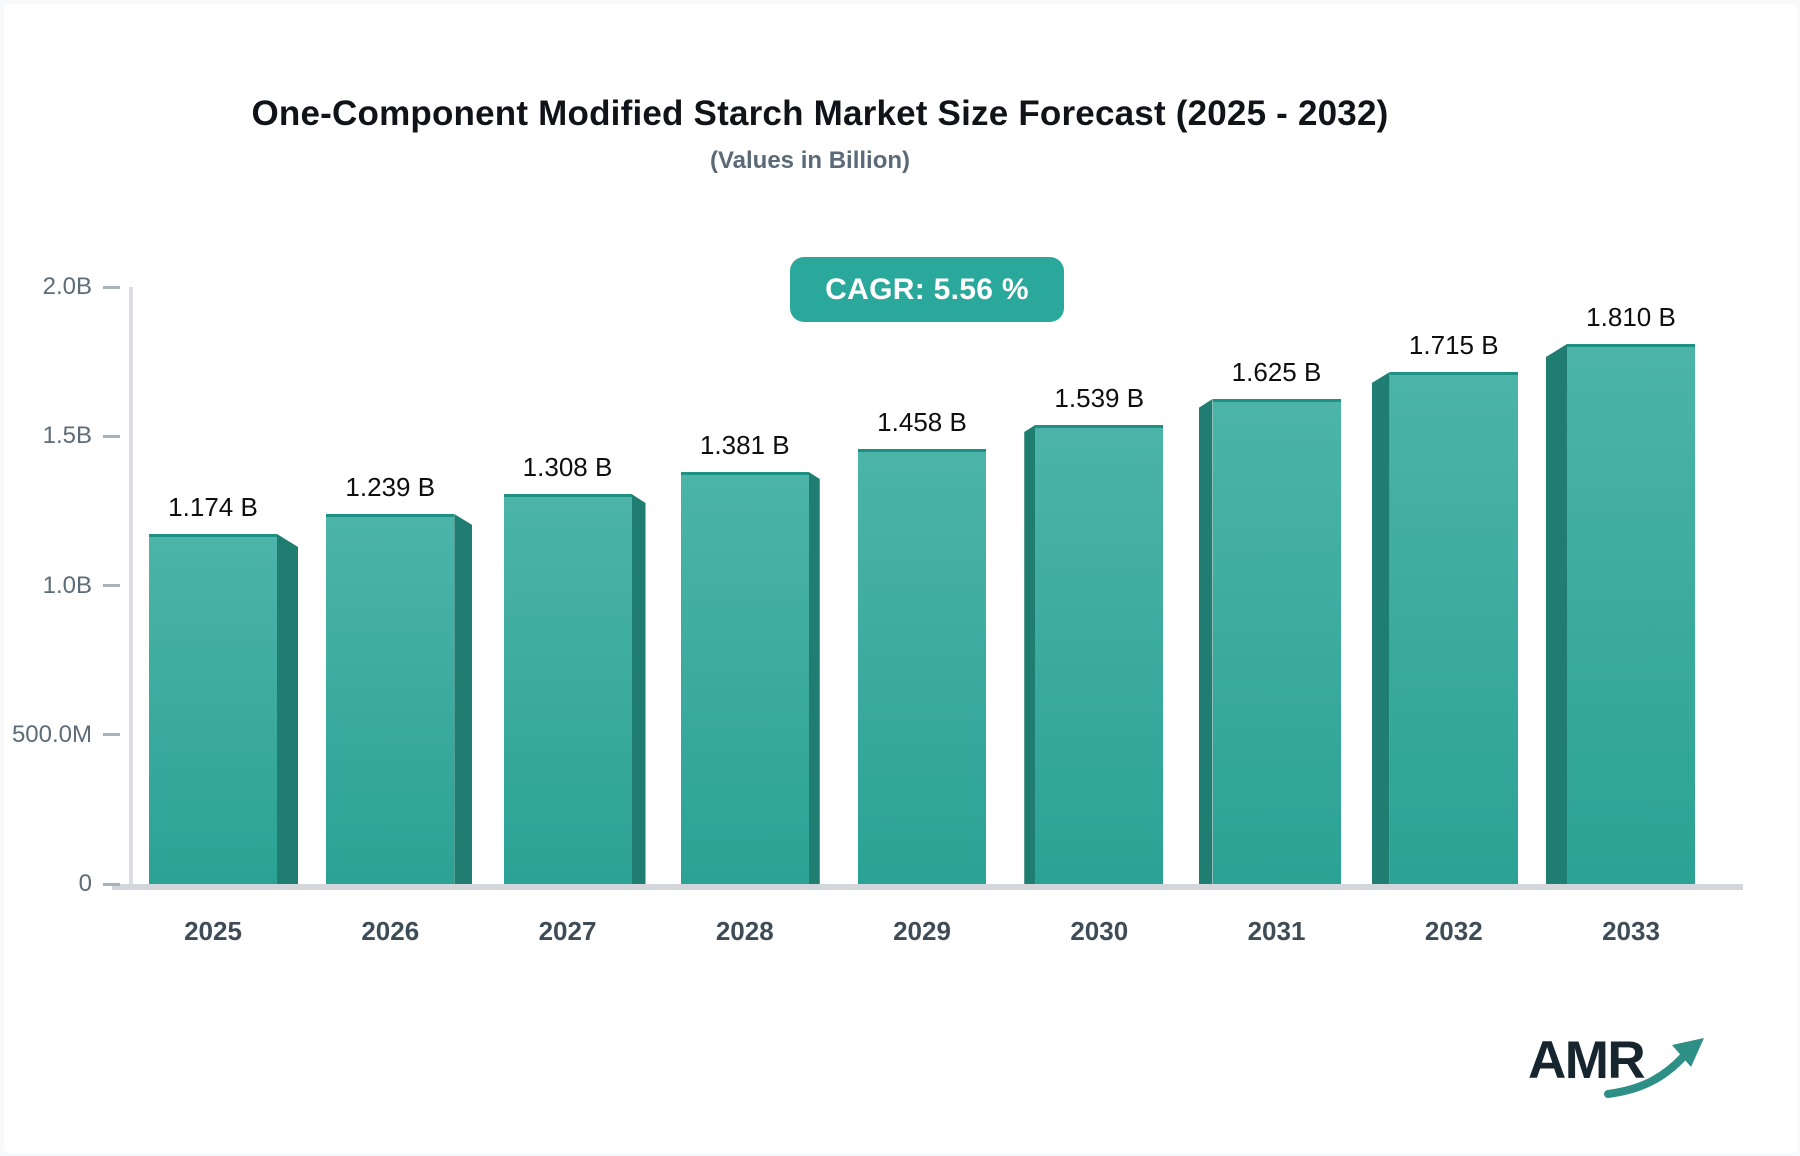 The width and height of the screenshot is (1800, 1156). Describe the element at coordinates (1276, 931) in the screenshot. I see `x-tick-label: 2031` at that location.